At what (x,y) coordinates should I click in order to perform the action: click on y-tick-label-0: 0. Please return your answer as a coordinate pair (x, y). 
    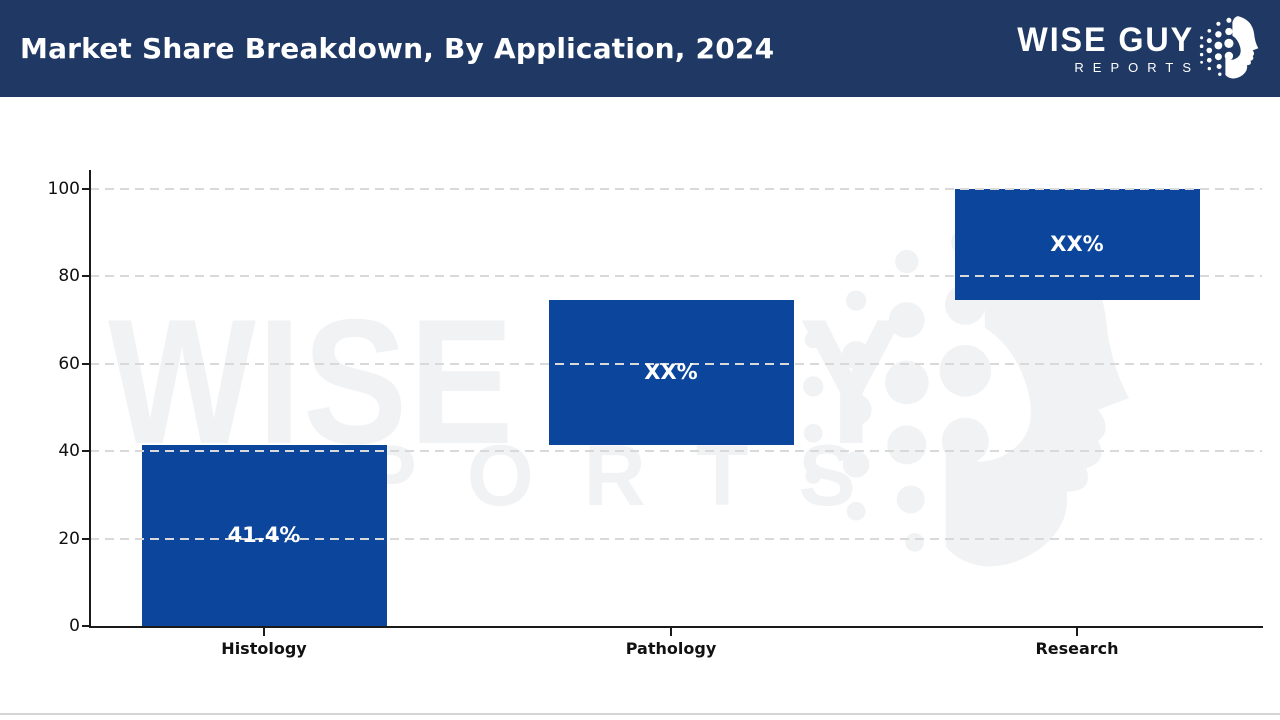
    Looking at the image, I should click on (74, 626).